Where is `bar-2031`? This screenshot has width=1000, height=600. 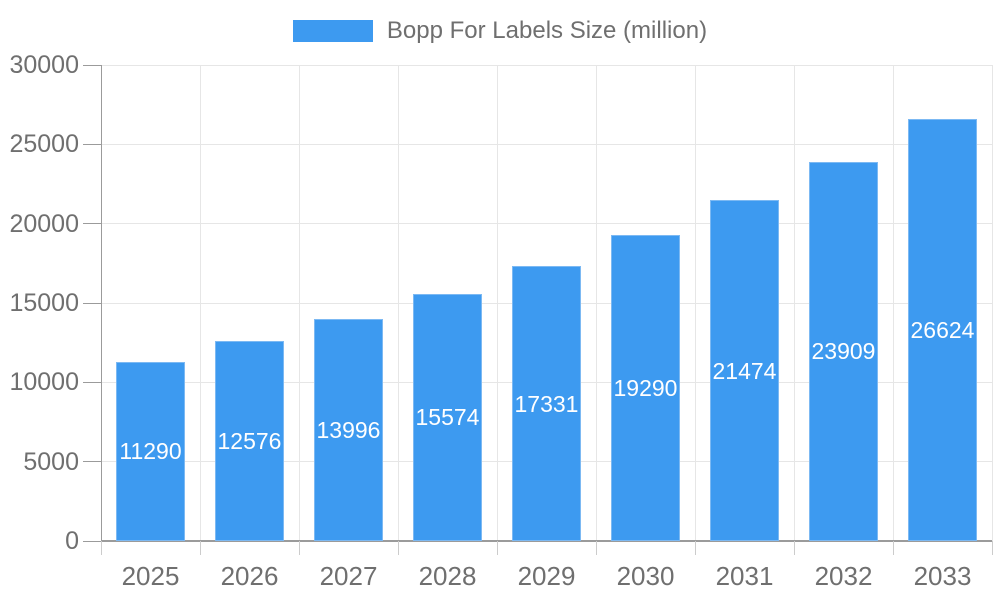
bar-2031 is located at coordinates (744, 370).